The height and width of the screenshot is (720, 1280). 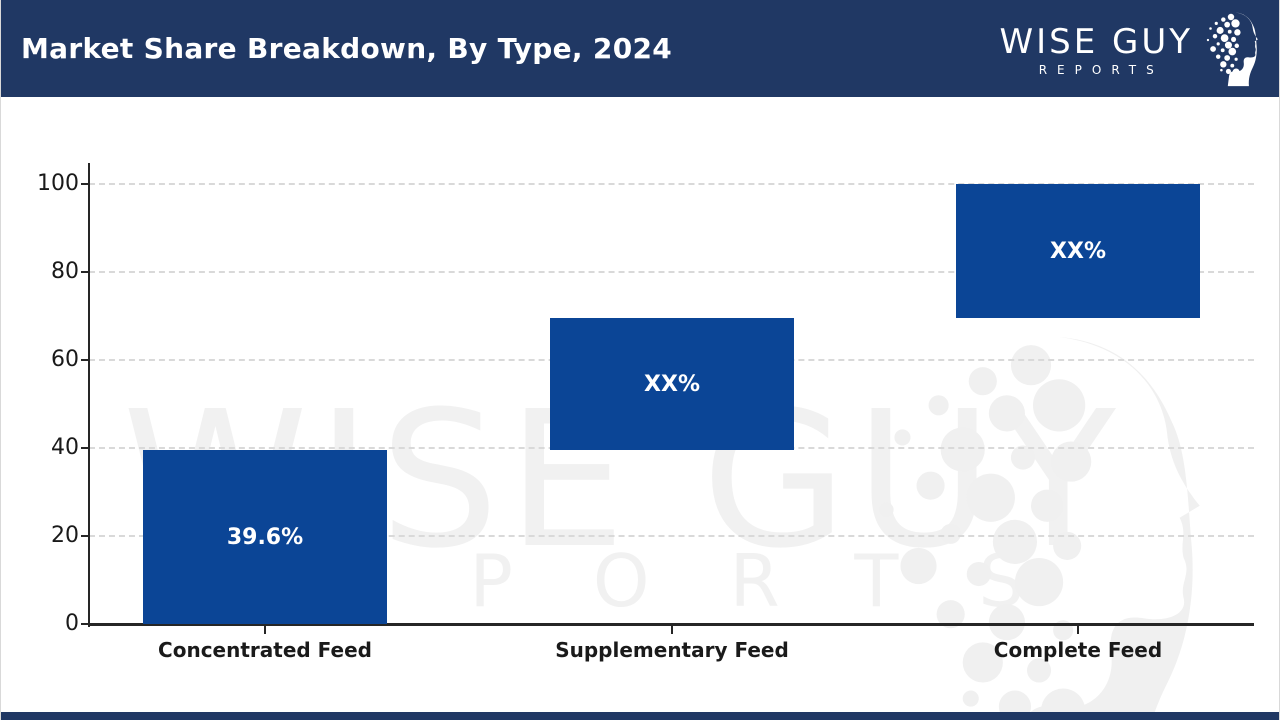 I want to click on x-category-label-2: Supplementary Feed, so click(x=672, y=650).